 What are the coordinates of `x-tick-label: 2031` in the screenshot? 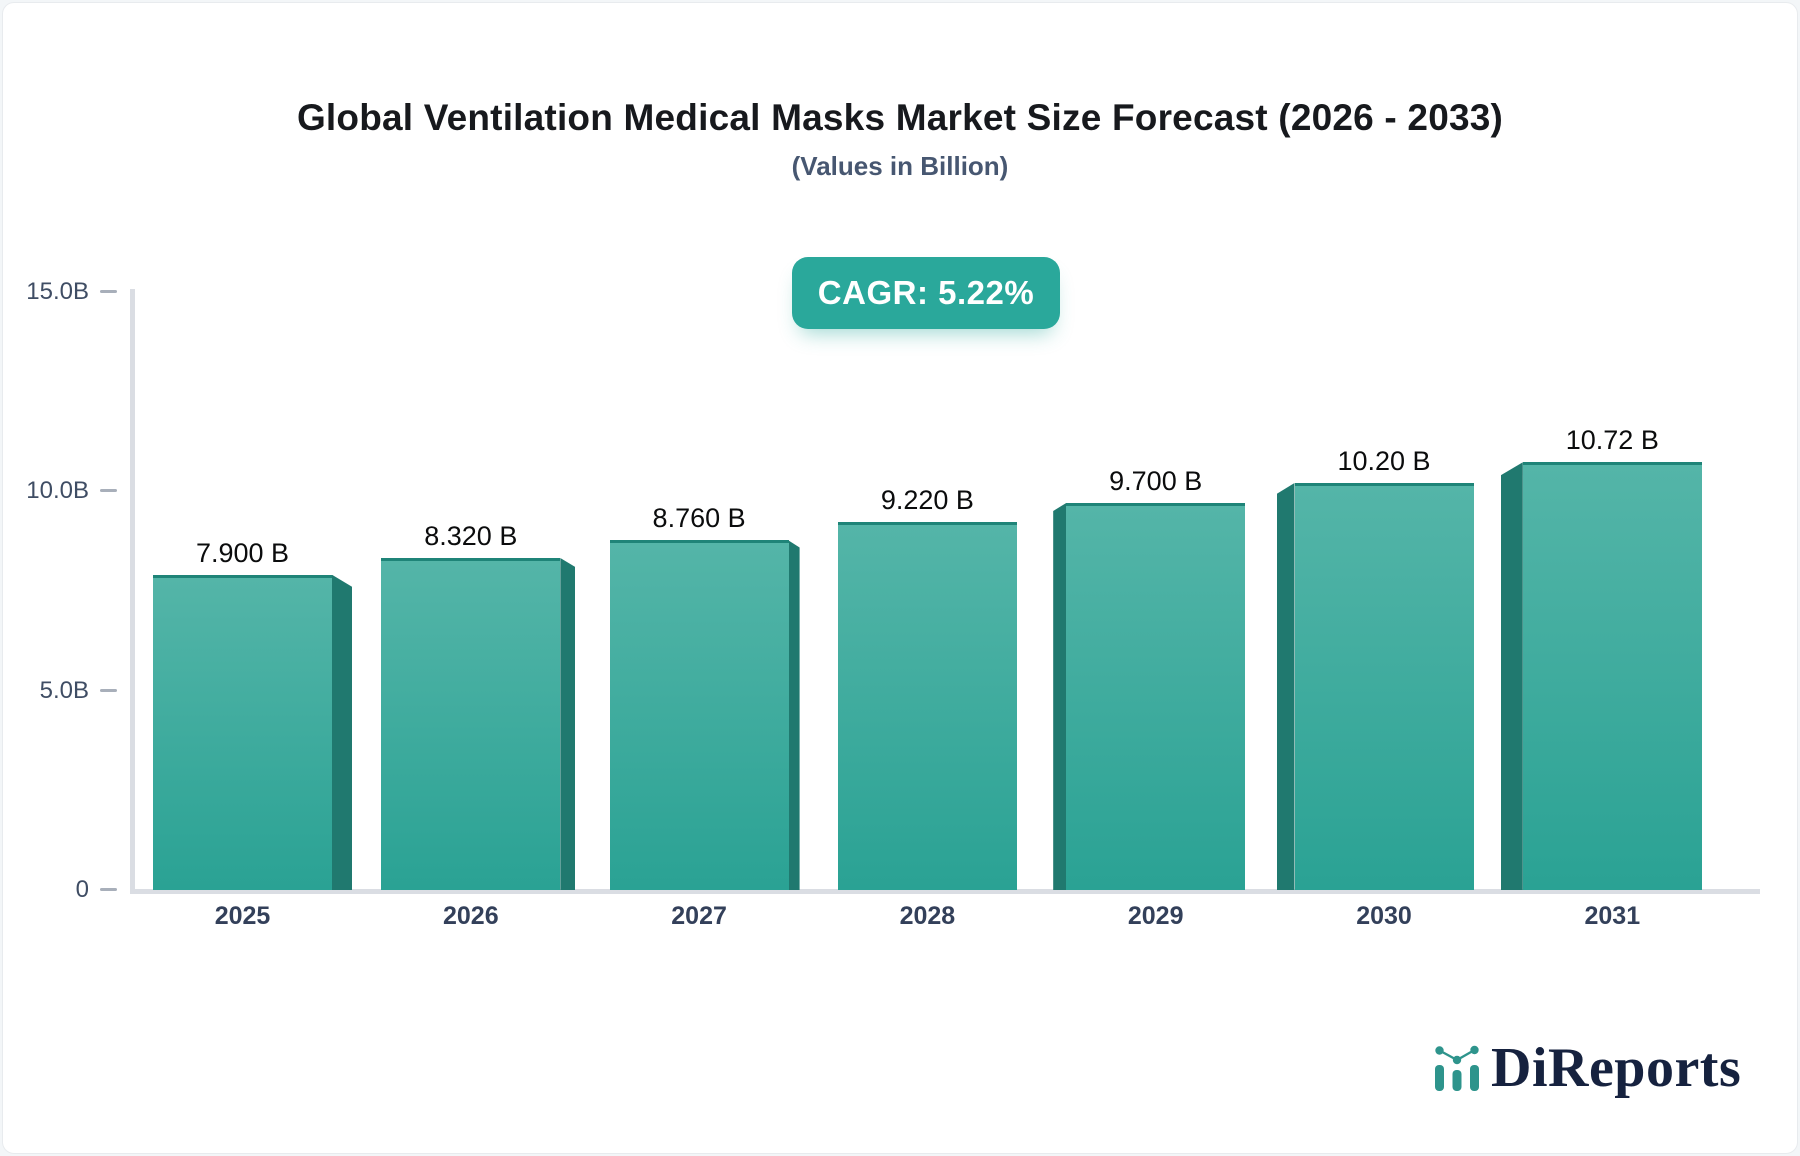 It's located at (1612, 916).